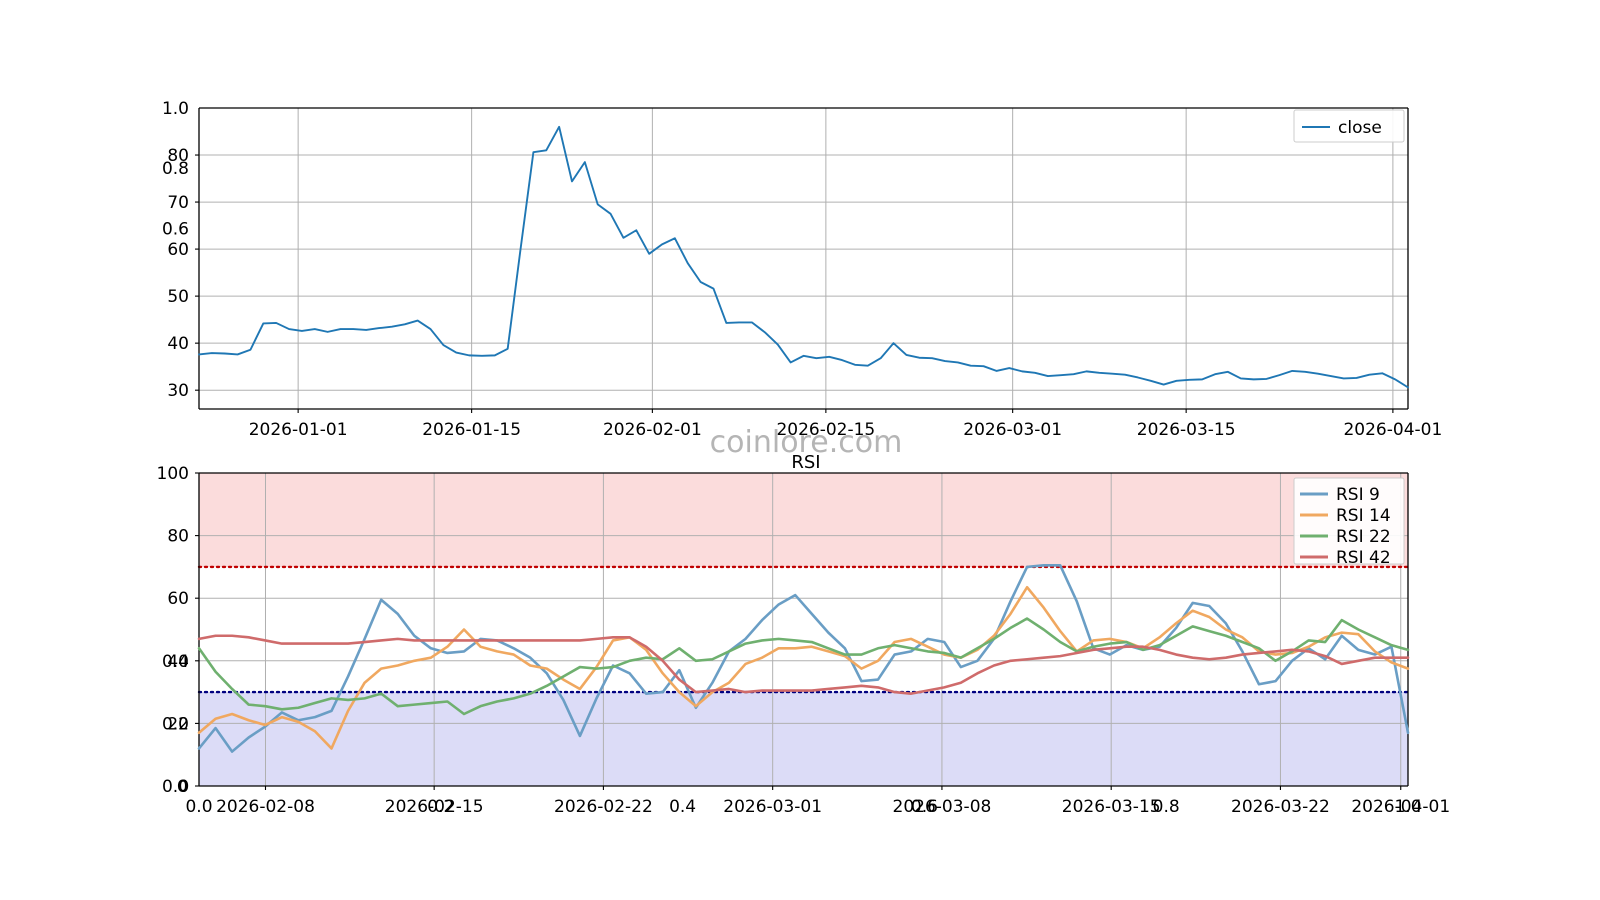 The height and width of the screenshot is (900, 1600). What do you see at coordinates (1280, 807) in the screenshot?
I see `rsi-xtick-2026-03-22: 2026-03-22` at bounding box center [1280, 807].